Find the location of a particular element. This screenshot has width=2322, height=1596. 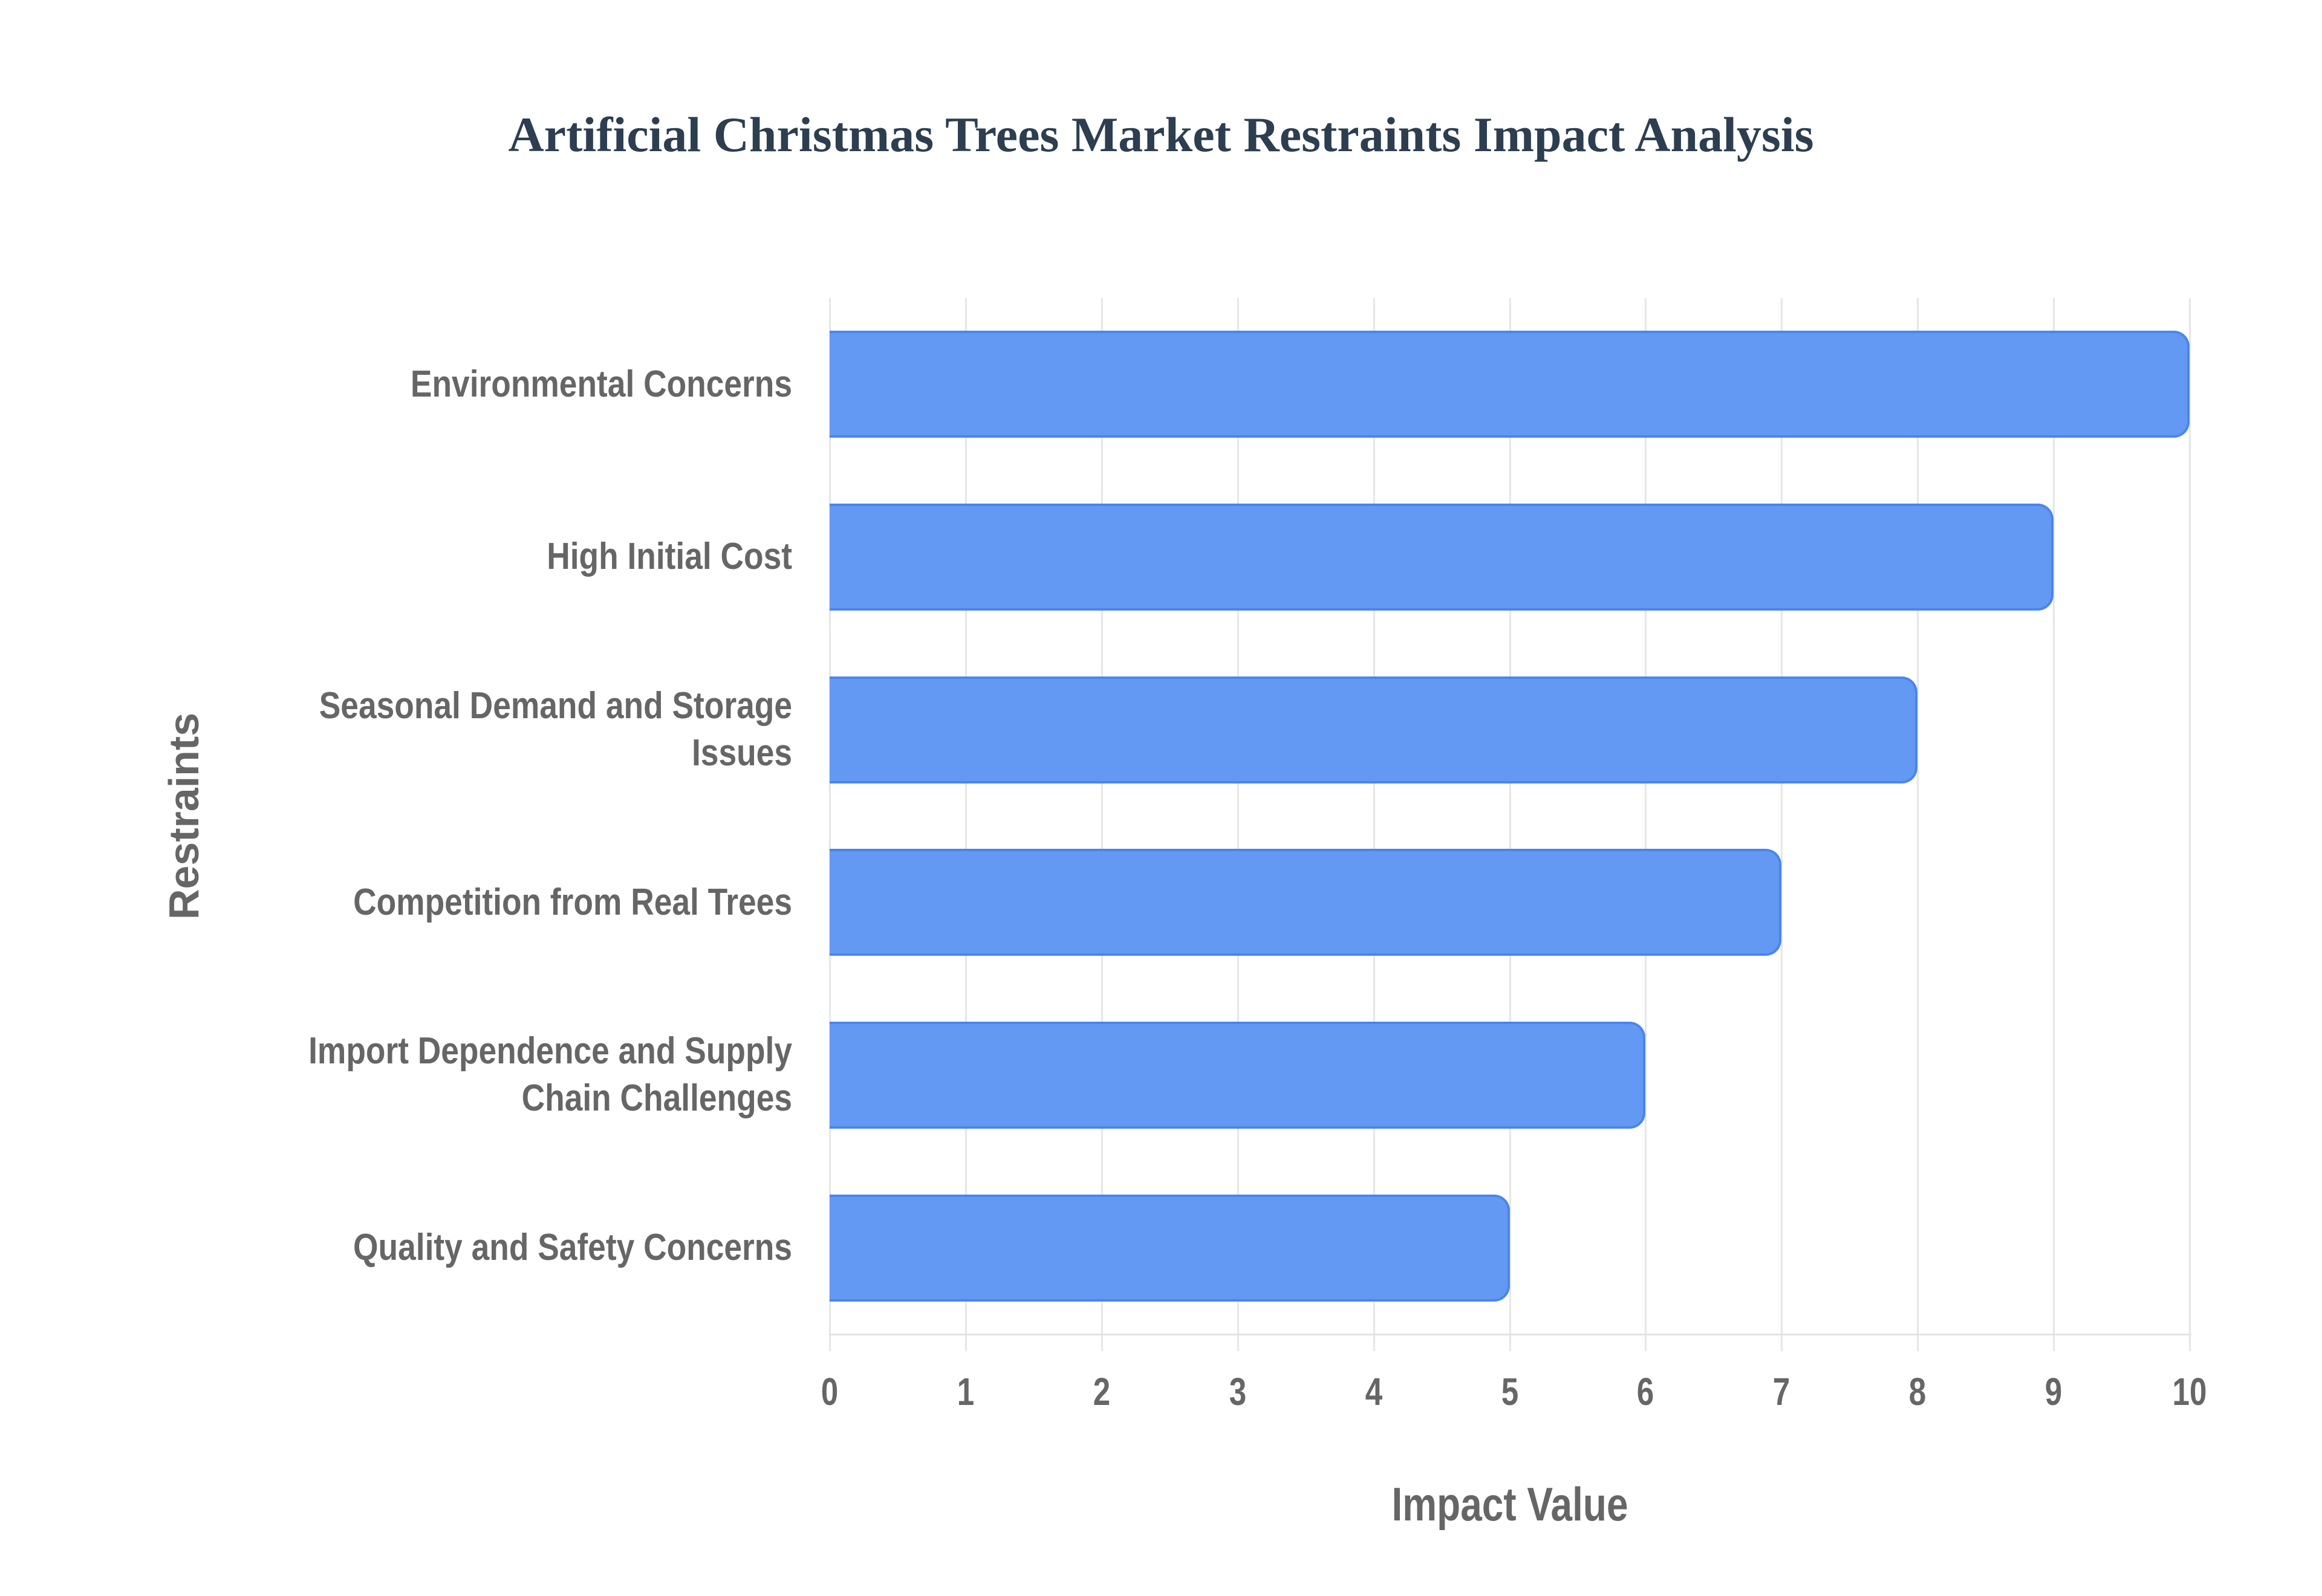

x-tick-label: 6 is located at coordinates (1645, 1391).